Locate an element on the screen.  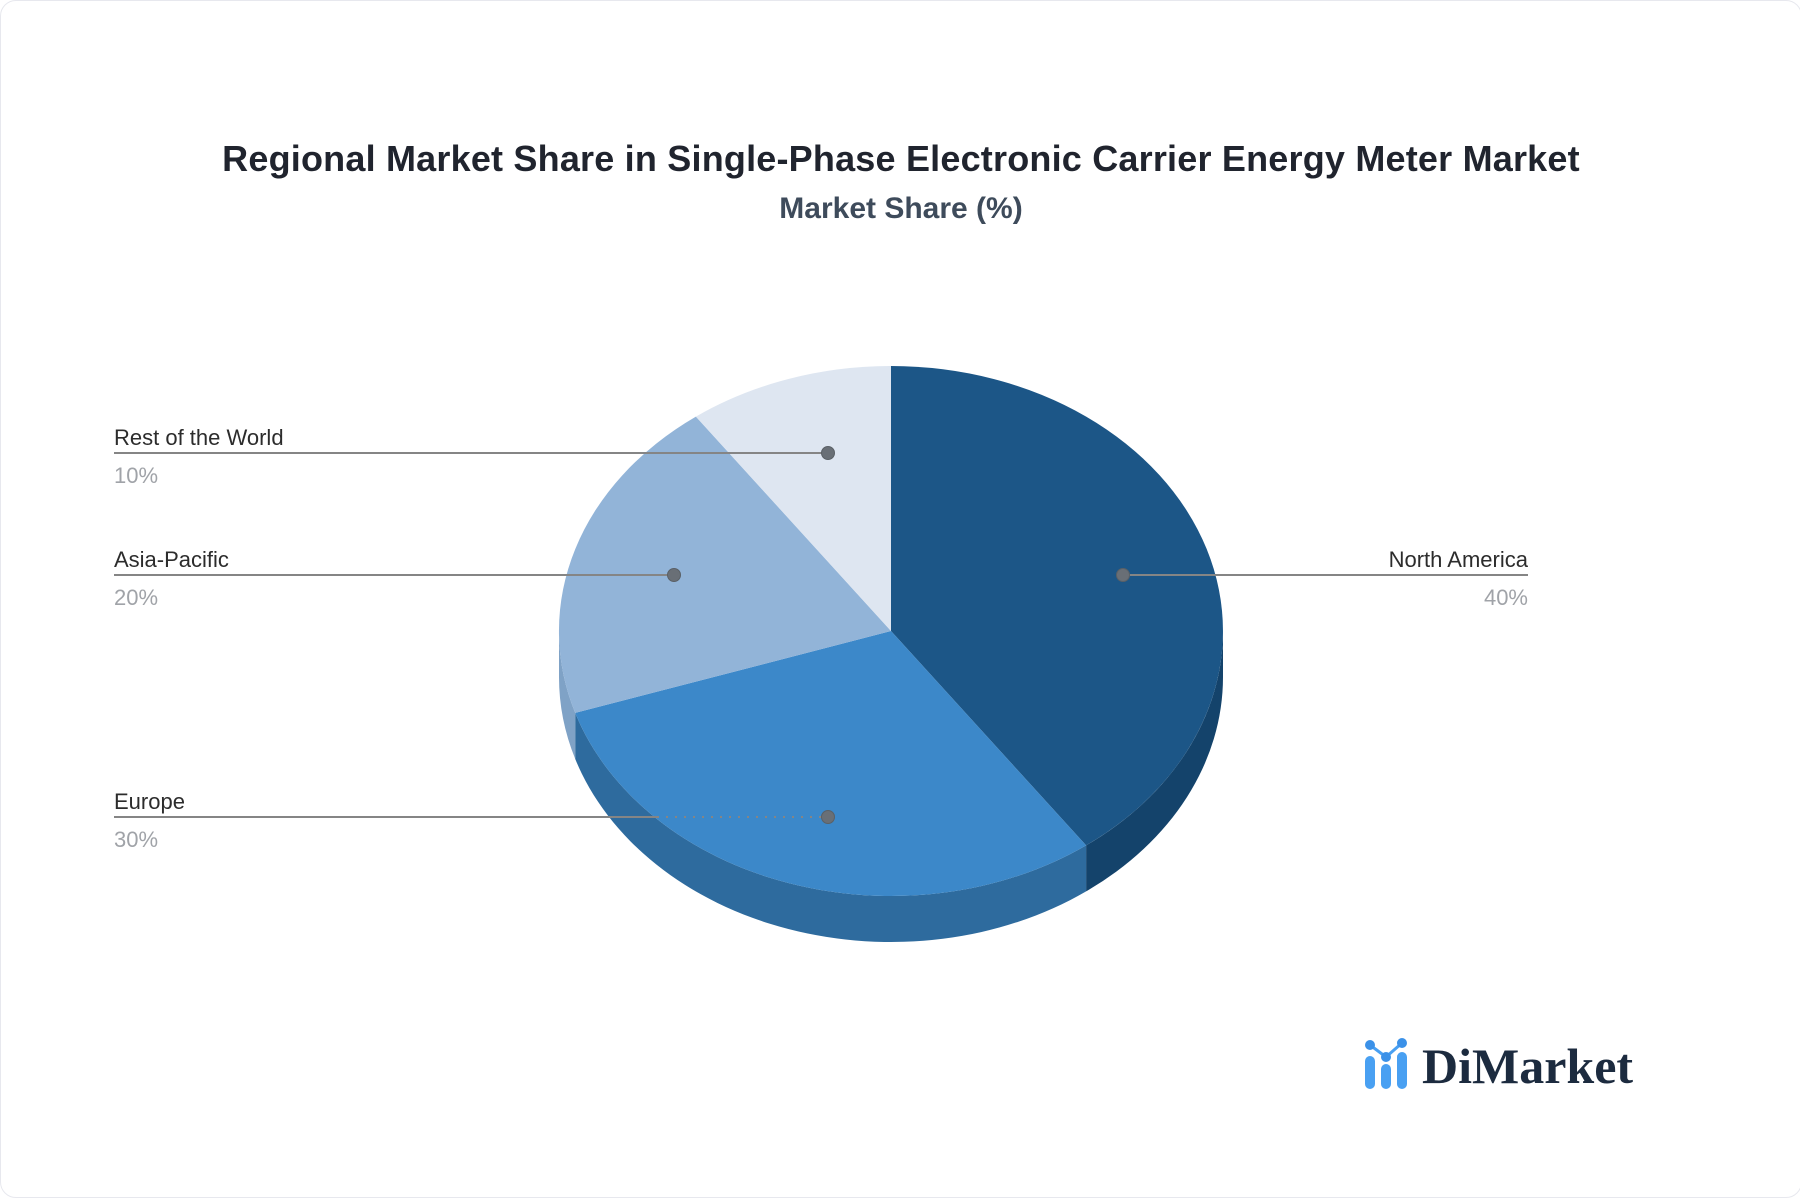
slice-value-north-america: 40% is located at coordinates (1505, 597).